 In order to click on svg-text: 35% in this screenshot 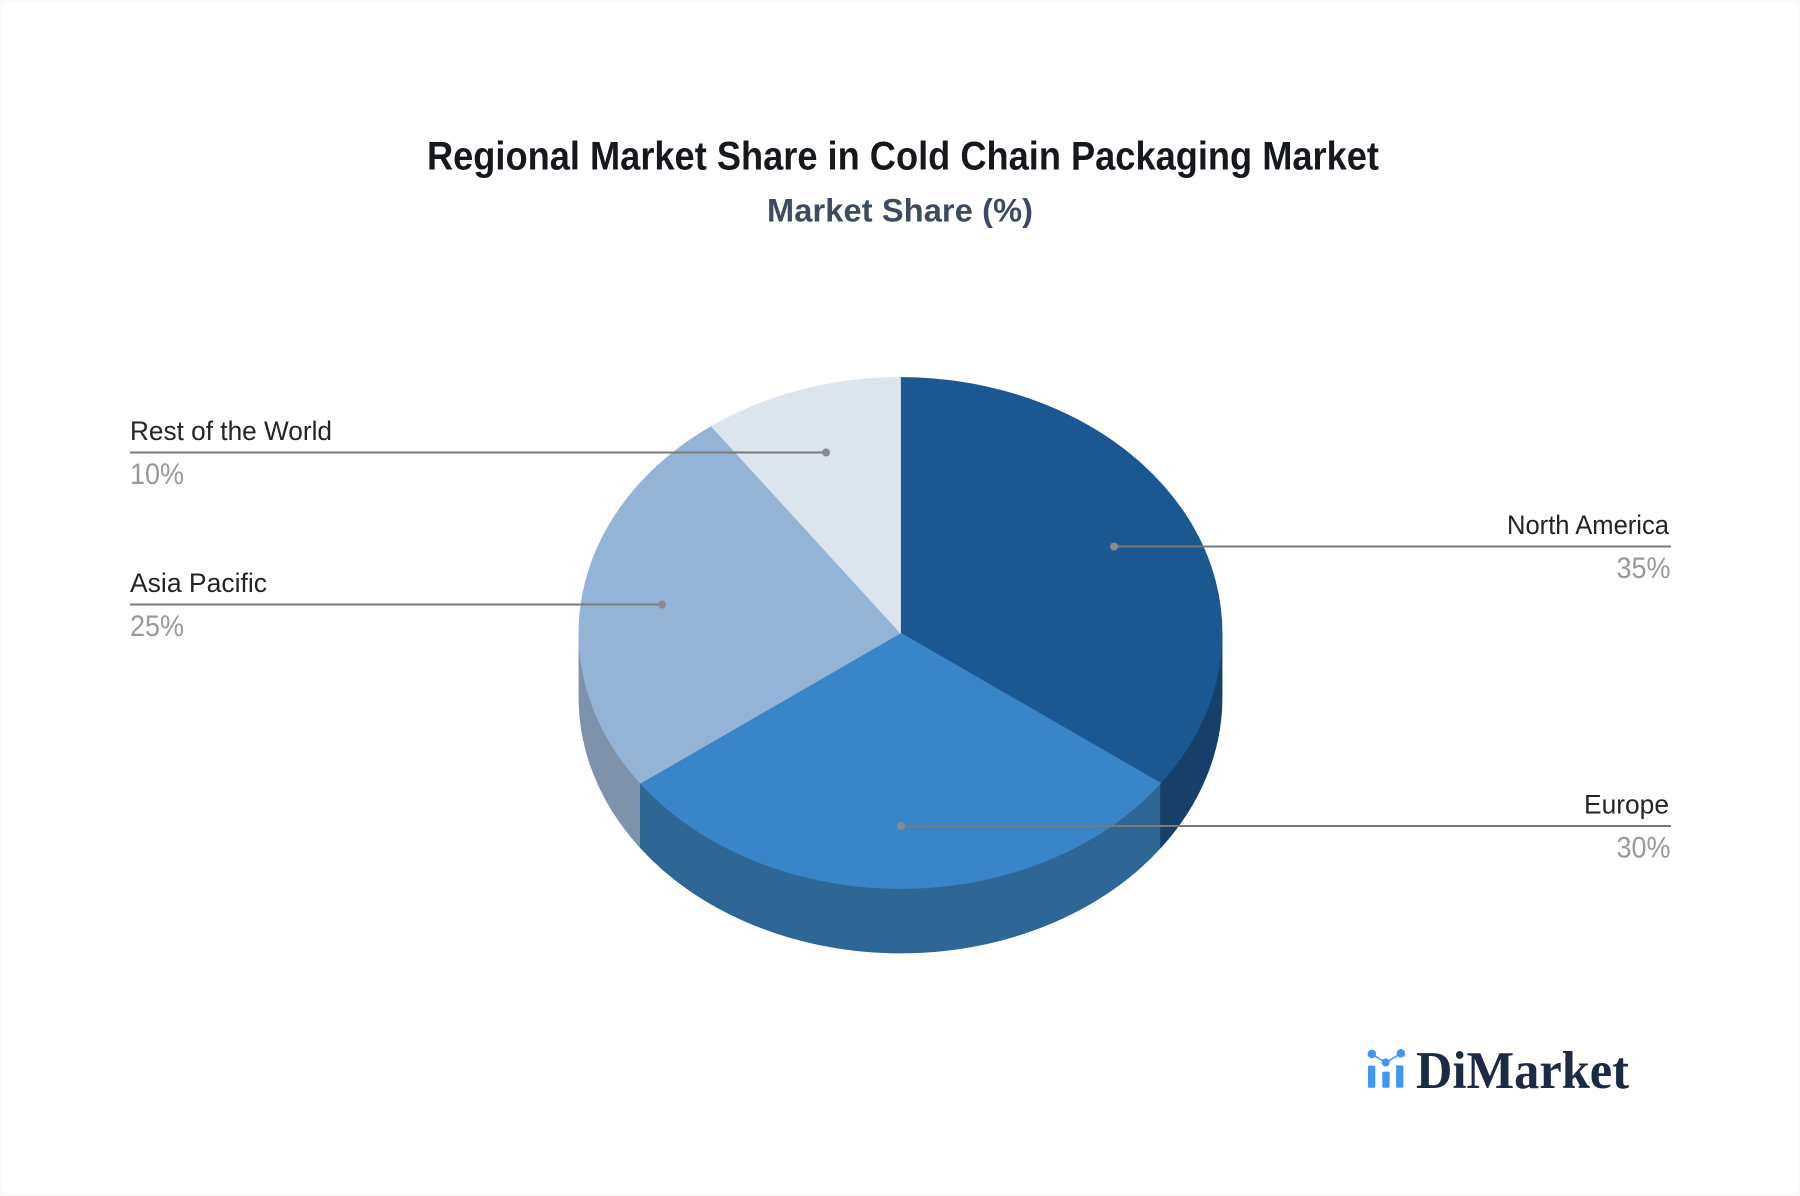, I will do `click(1644, 568)`.